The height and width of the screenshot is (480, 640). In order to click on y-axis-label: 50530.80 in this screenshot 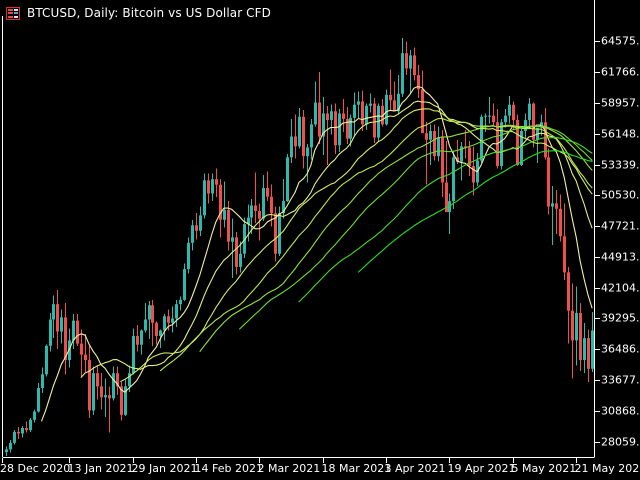, I will do `click(620, 195)`.